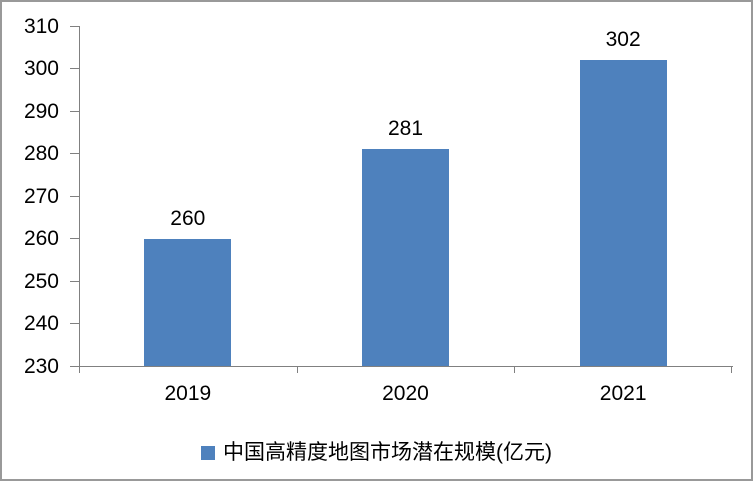 This screenshot has height=481, width=753. I want to click on legend: 中国高精度地图市场潜在规模(亿元), so click(376, 452).